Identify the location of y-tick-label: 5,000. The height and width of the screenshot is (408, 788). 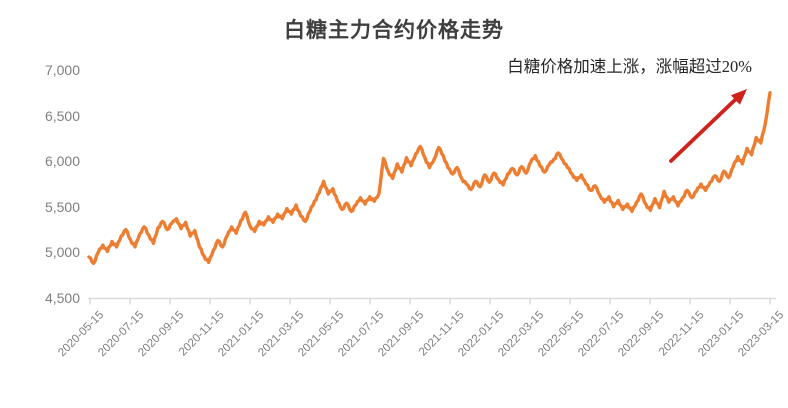
(62, 252).